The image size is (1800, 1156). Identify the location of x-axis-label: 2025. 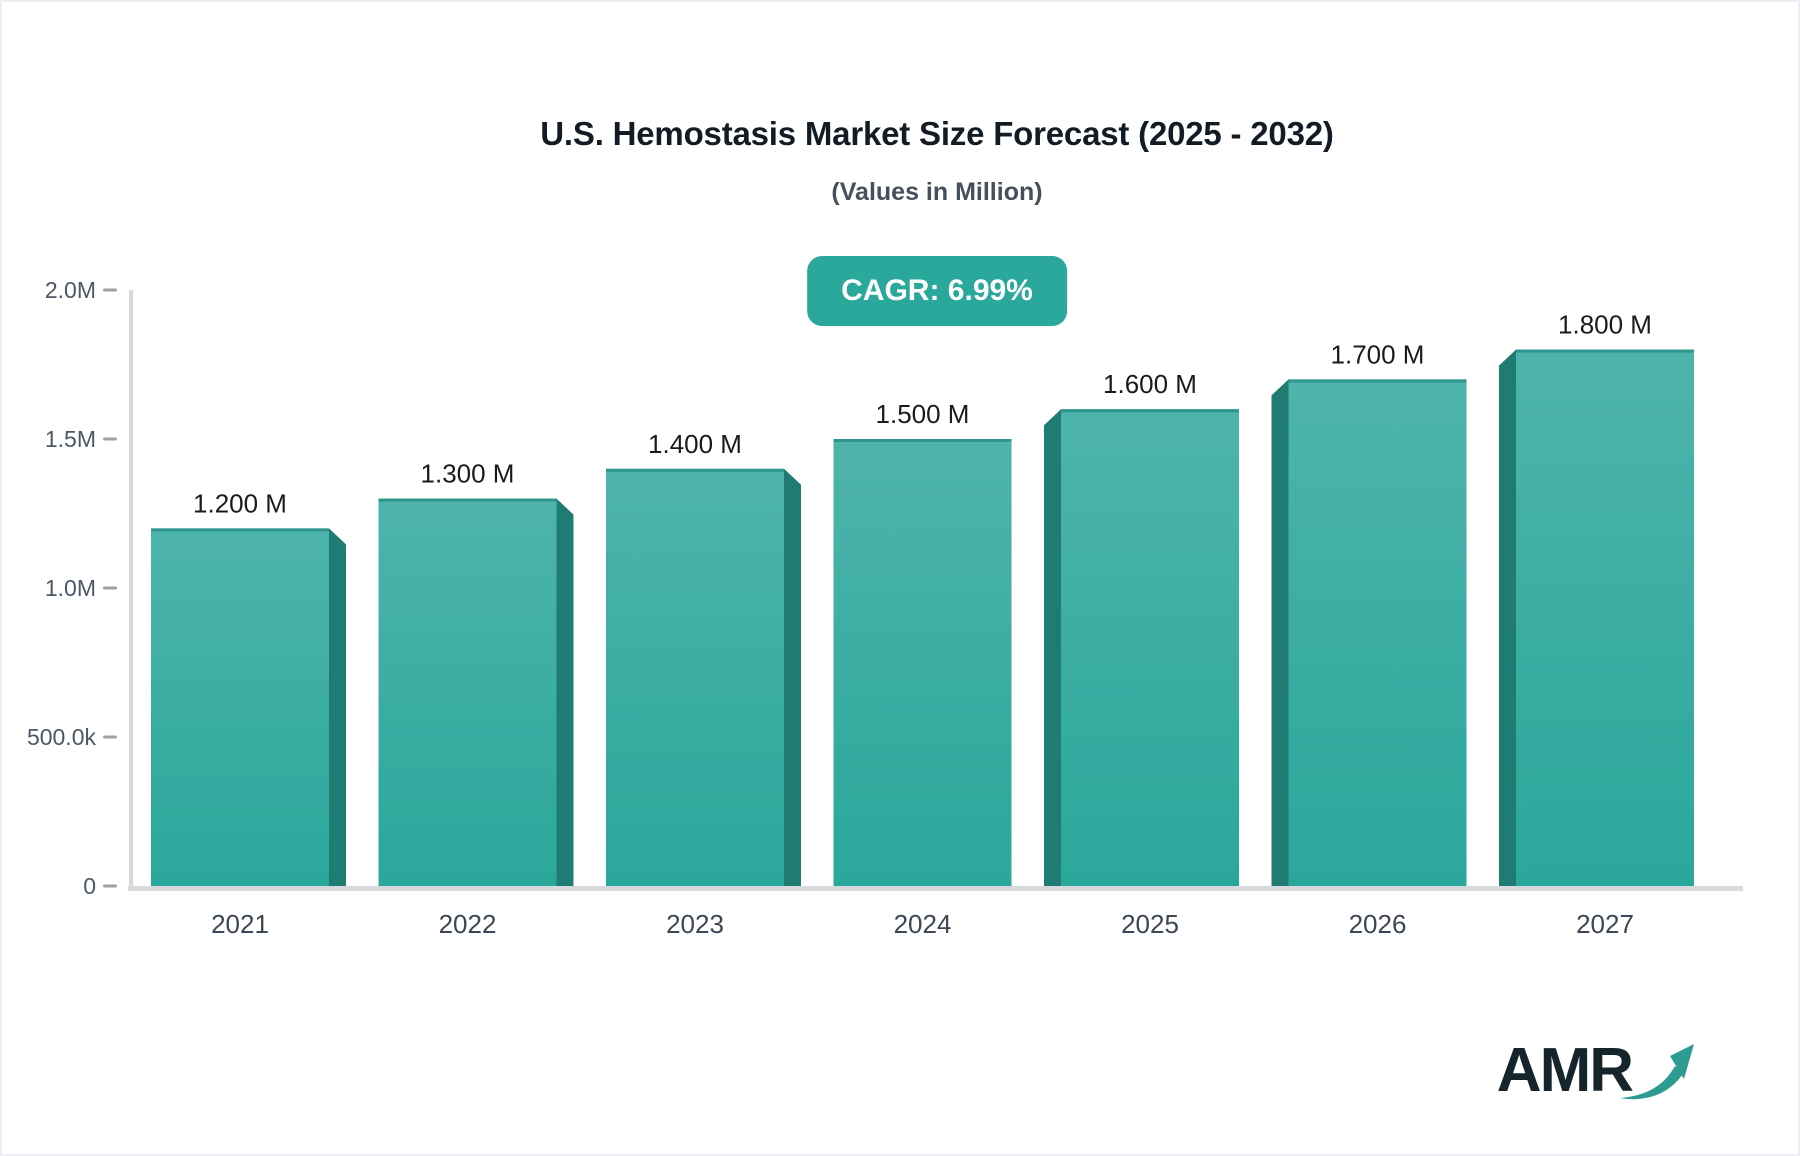
(1150, 924).